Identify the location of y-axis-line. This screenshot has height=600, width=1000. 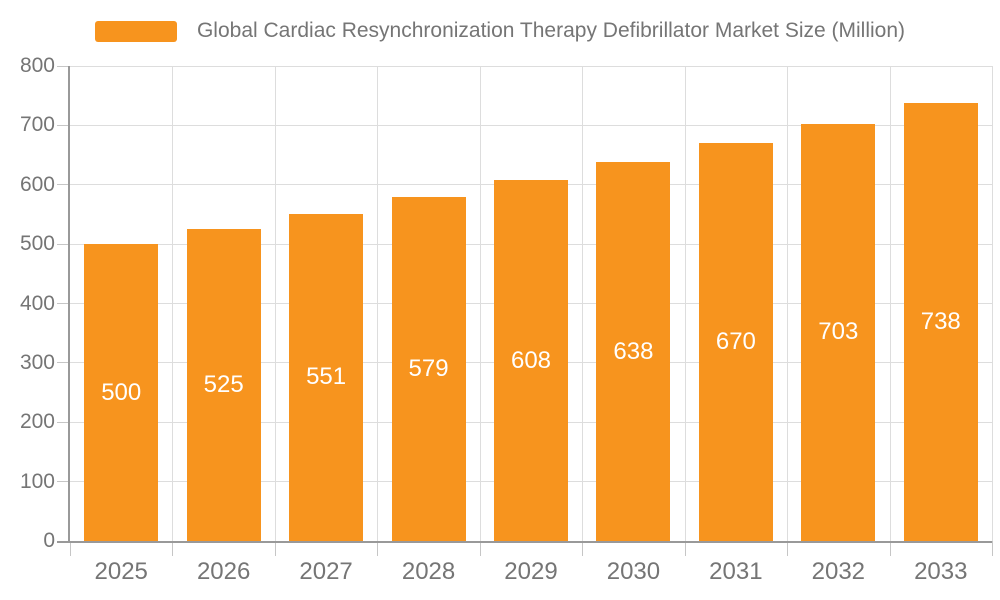
(69, 304).